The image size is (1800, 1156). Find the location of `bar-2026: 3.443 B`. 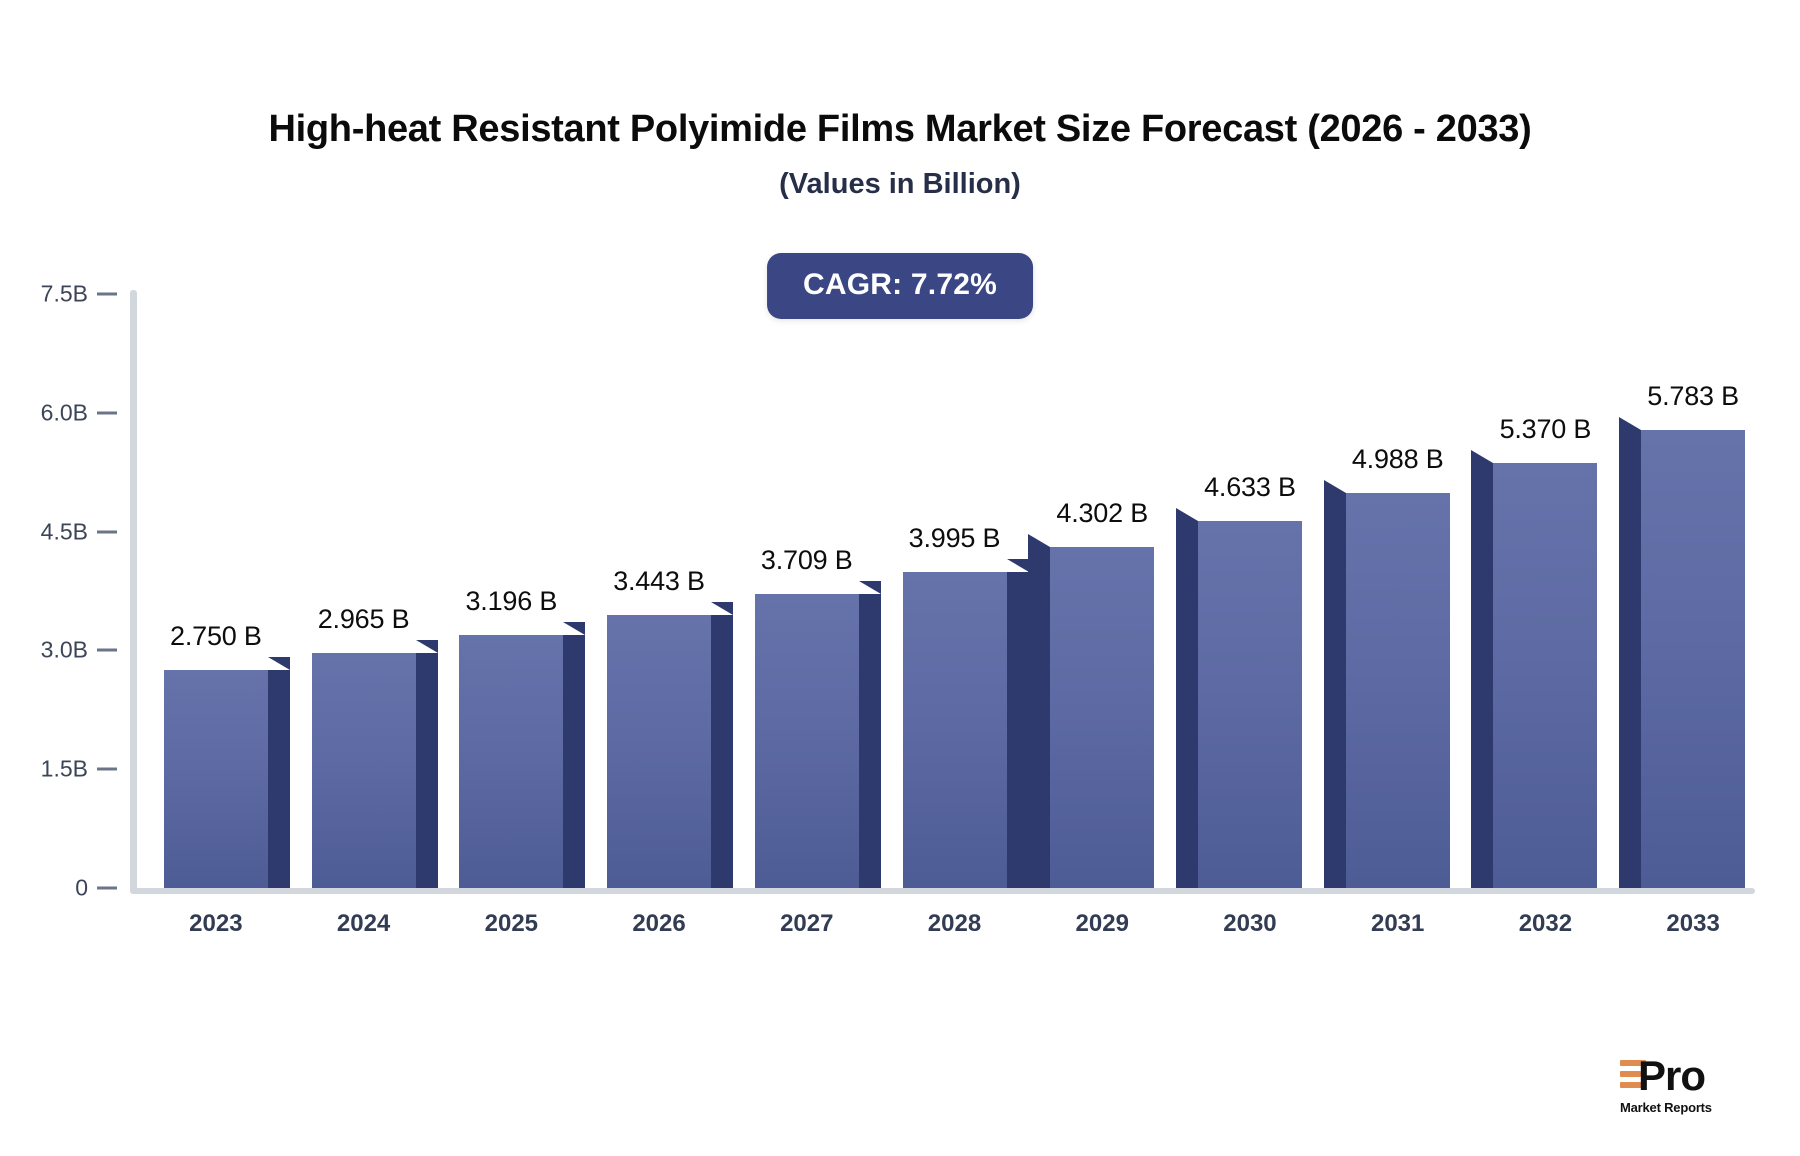

bar-2026: 3.443 B is located at coordinates (670, 727).